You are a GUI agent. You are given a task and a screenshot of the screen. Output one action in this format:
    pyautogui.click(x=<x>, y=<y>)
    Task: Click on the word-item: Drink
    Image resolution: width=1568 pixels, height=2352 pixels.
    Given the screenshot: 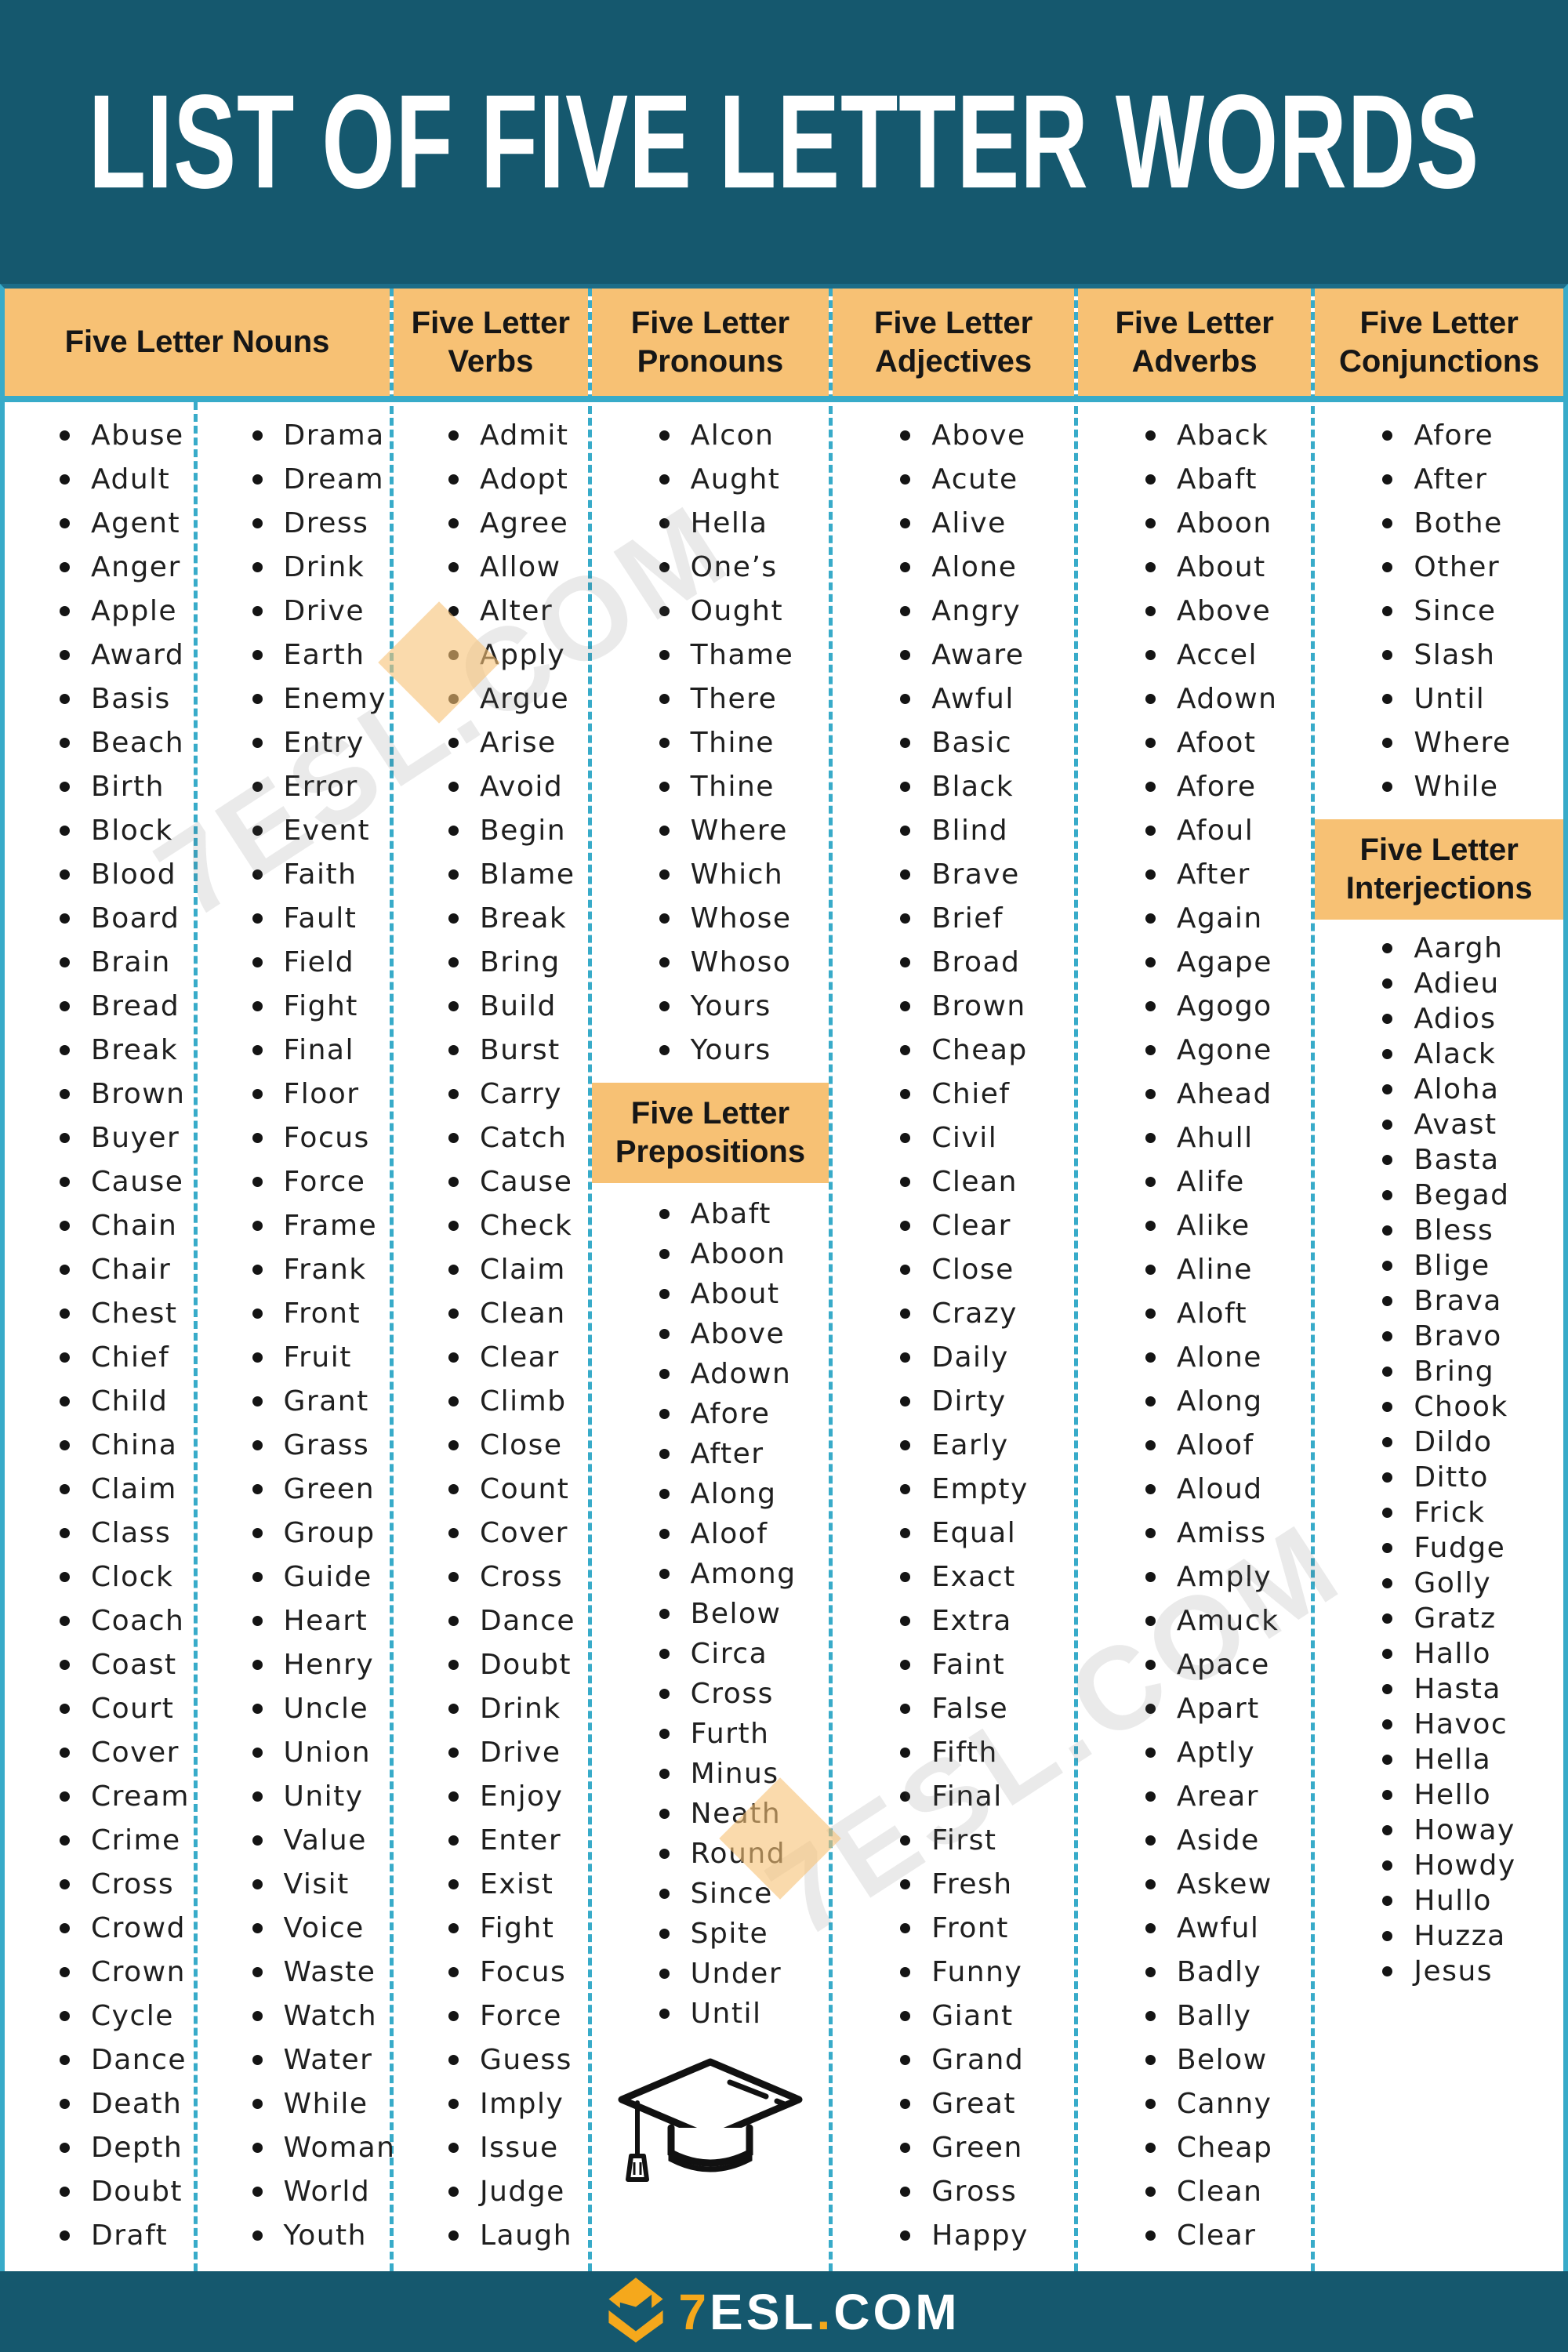 What is the action you would take?
    pyautogui.click(x=319, y=567)
    